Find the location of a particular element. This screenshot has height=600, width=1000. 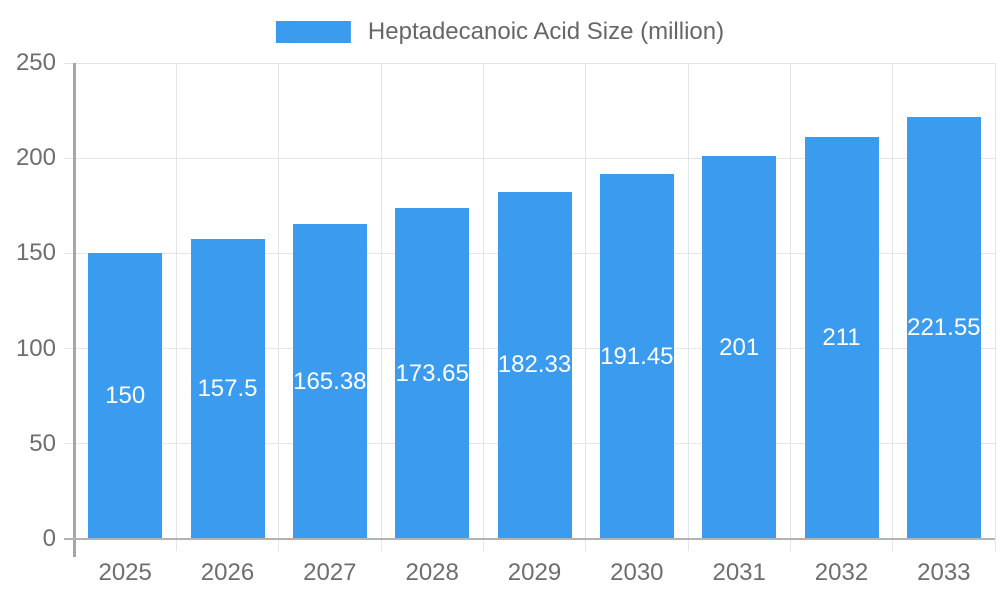

x-axis-line is located at coordinates (529, 539).